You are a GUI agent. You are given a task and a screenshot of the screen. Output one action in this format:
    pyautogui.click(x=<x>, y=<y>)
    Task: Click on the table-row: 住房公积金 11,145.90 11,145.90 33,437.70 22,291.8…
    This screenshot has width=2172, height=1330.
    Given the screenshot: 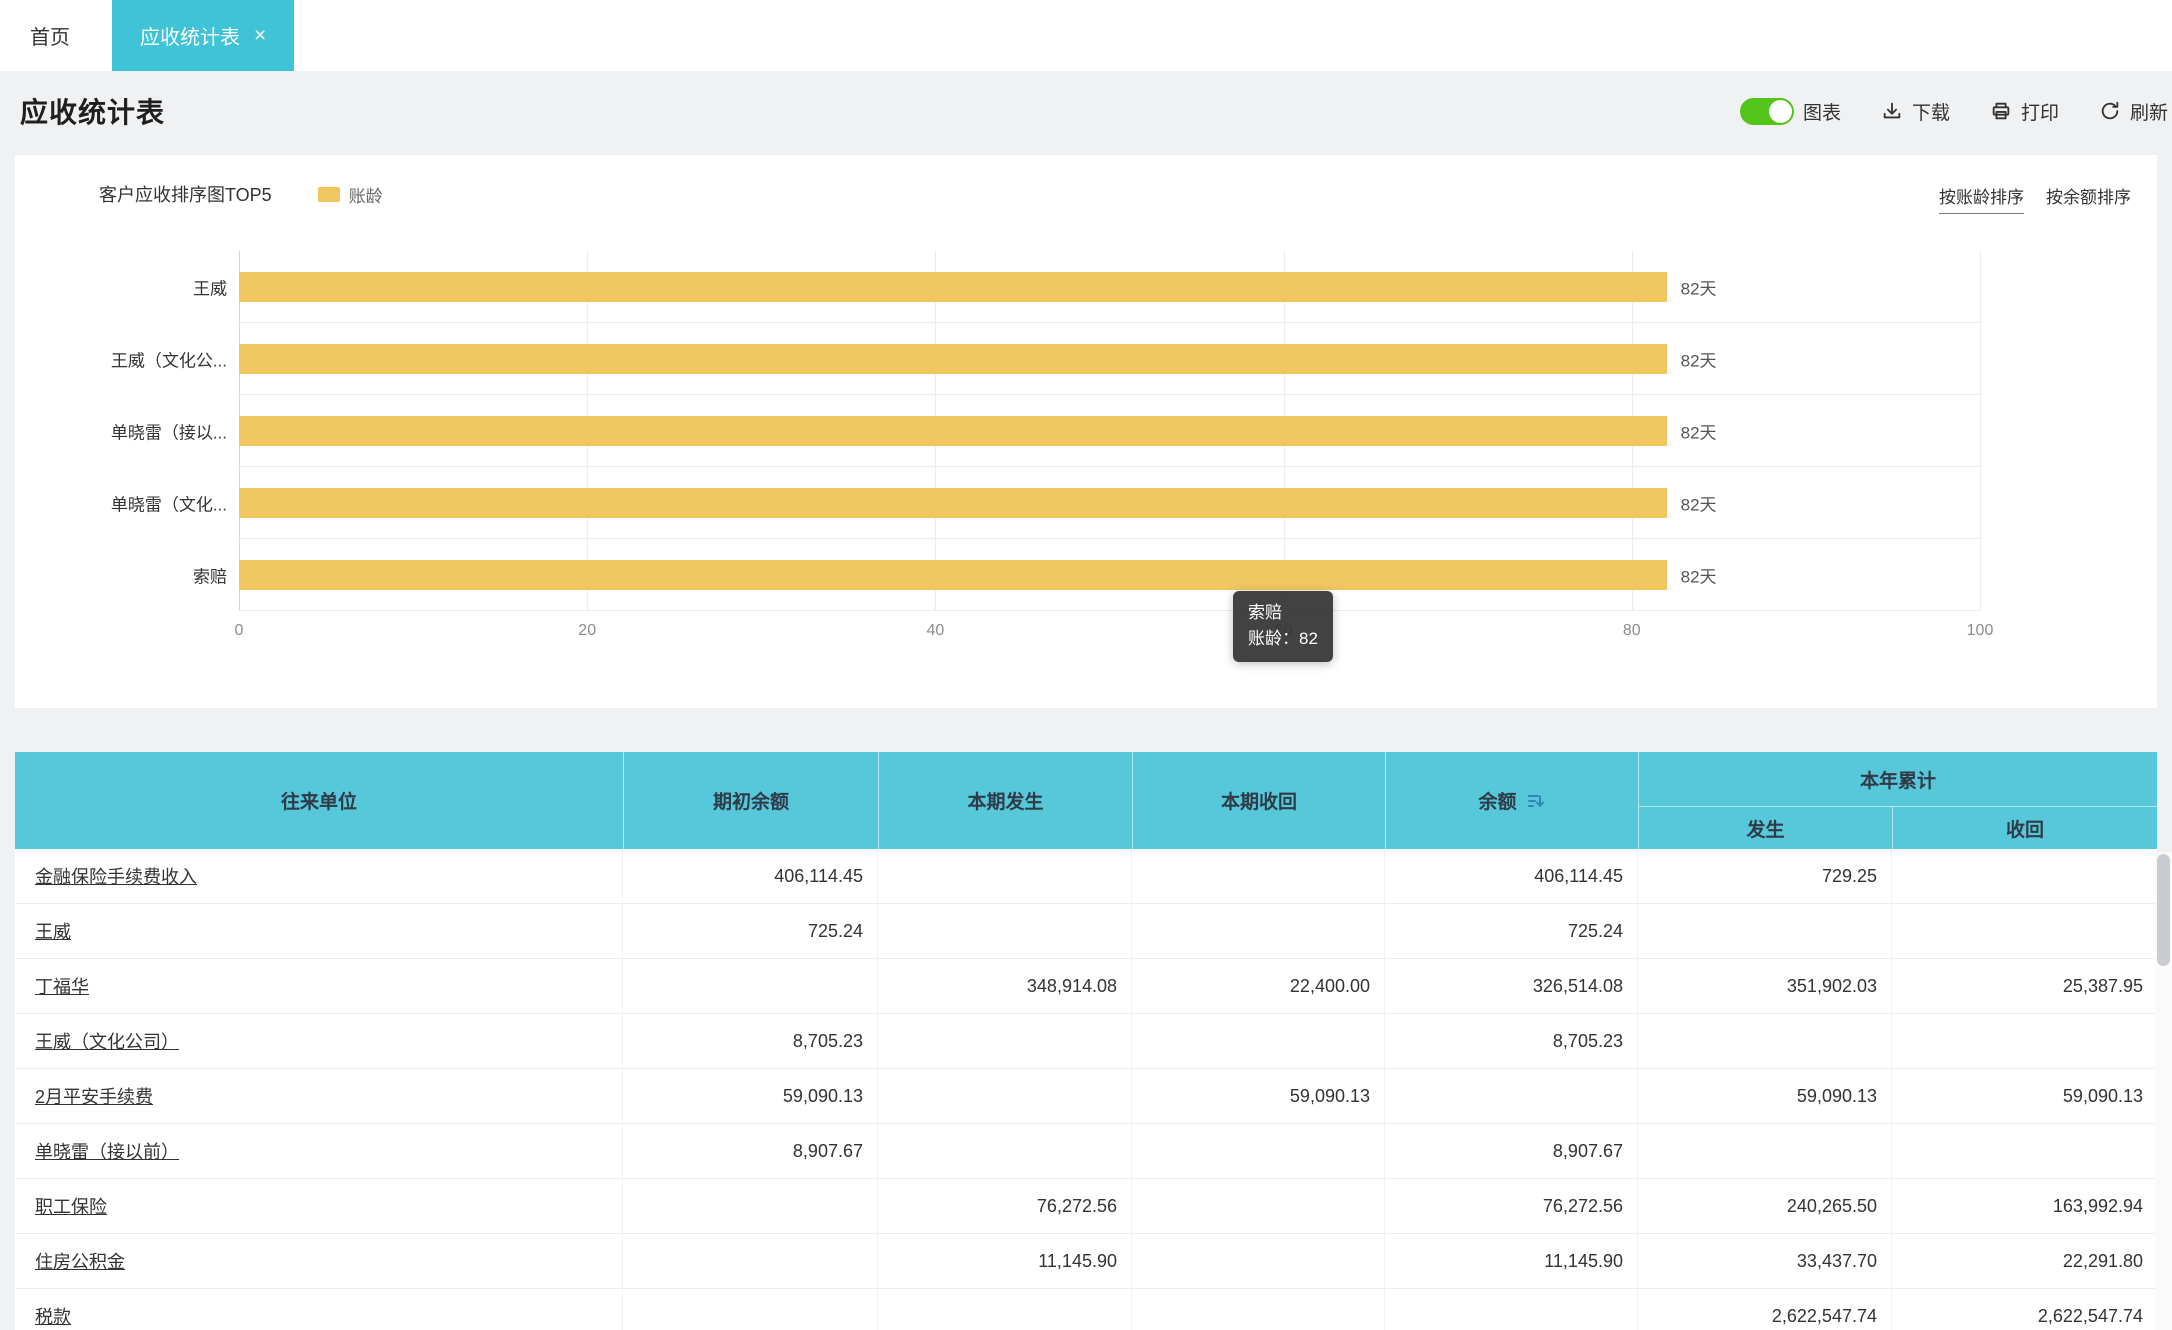 What is the action you would take?
    pyautogui.click(x=1086, y=1261)
    